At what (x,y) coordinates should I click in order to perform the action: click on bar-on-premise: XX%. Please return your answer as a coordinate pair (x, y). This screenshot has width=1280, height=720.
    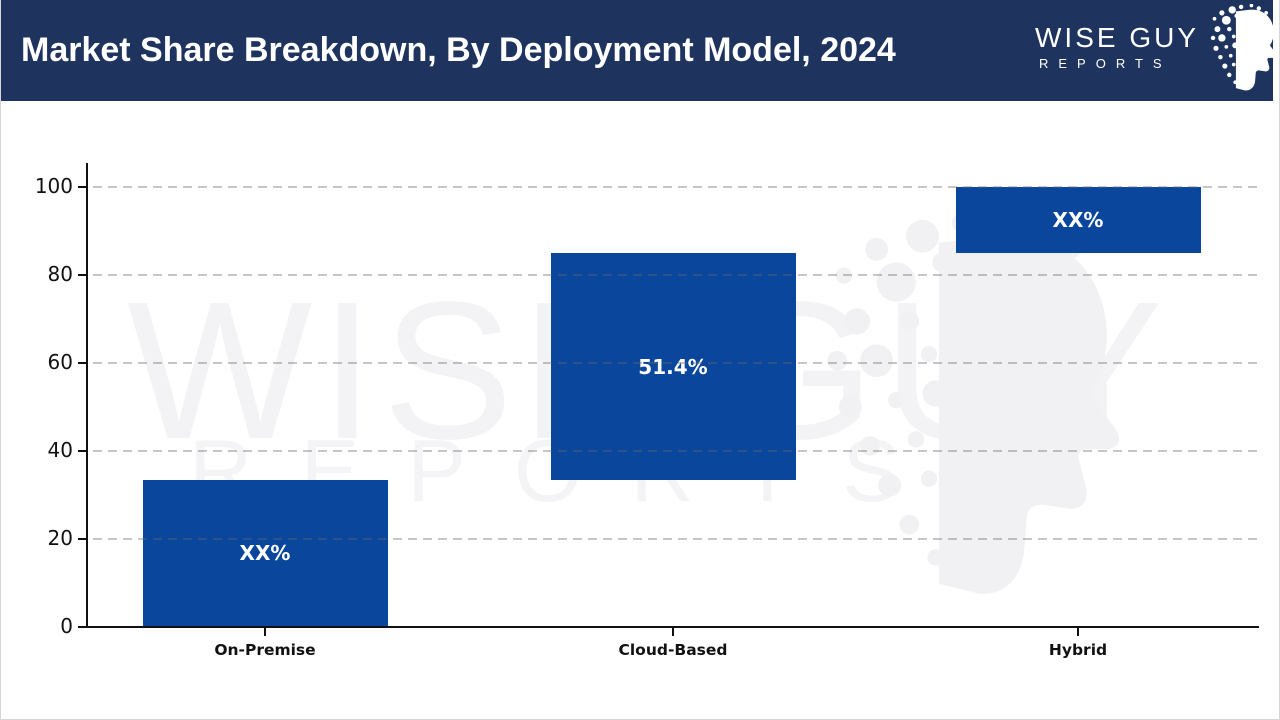
    Looking at the image, I should click on (265, 553).